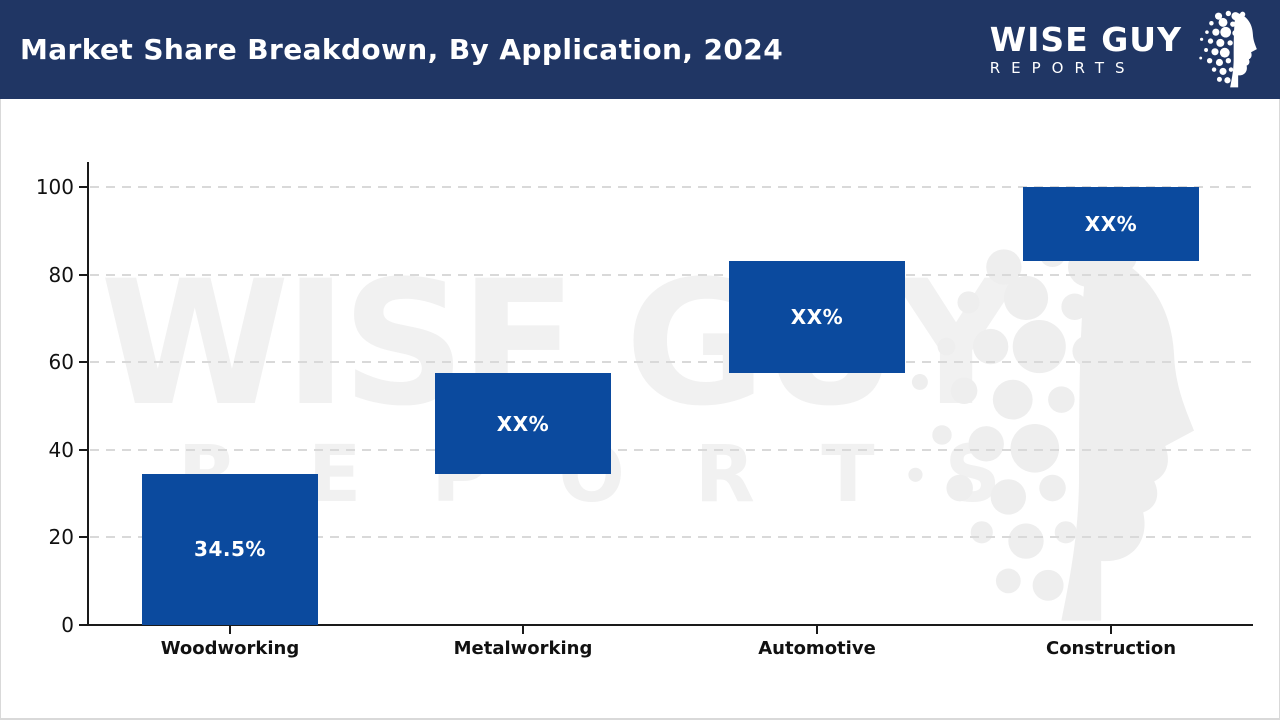 This screenshot has height=720, width=1280. I want to click on y-axis-label: 100, so click(54, 187).